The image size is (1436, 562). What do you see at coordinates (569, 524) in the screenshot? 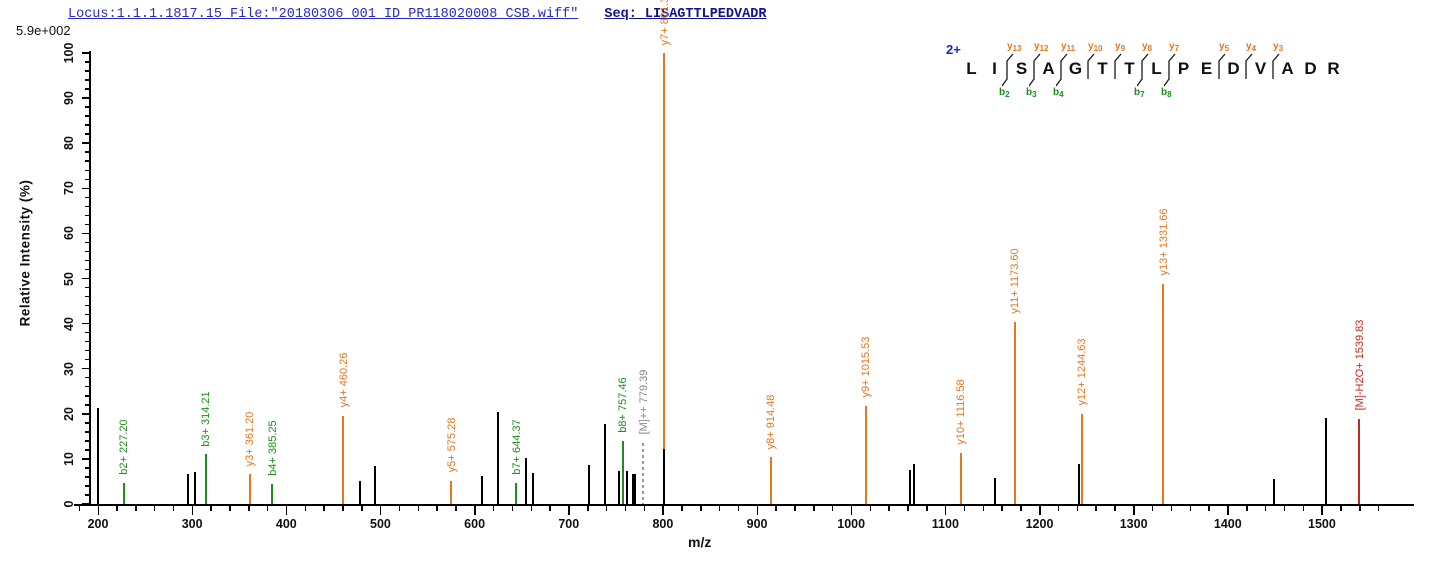
I see `x-tick-label: 700` at bounding box center [569, 524].